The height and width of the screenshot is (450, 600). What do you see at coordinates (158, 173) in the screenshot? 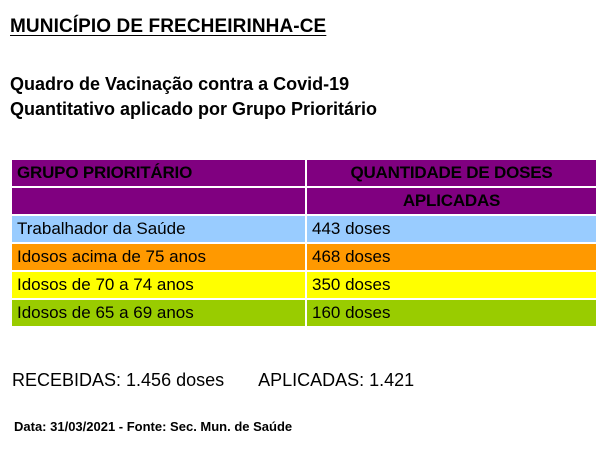
I see `header-group-priority: GRUPO PRIORITÁRIO` at bounding box center [158, 173].